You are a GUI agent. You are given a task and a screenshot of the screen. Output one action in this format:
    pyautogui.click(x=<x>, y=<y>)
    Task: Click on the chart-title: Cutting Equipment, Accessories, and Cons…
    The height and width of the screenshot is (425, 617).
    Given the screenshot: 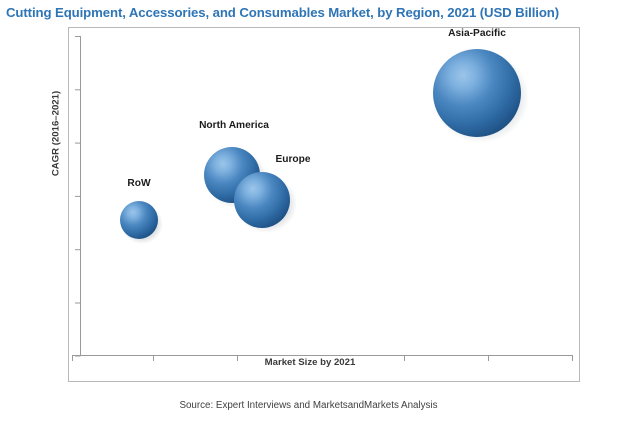 What is the action you would take?
    pyautogui.click(x=283, y=12)
    